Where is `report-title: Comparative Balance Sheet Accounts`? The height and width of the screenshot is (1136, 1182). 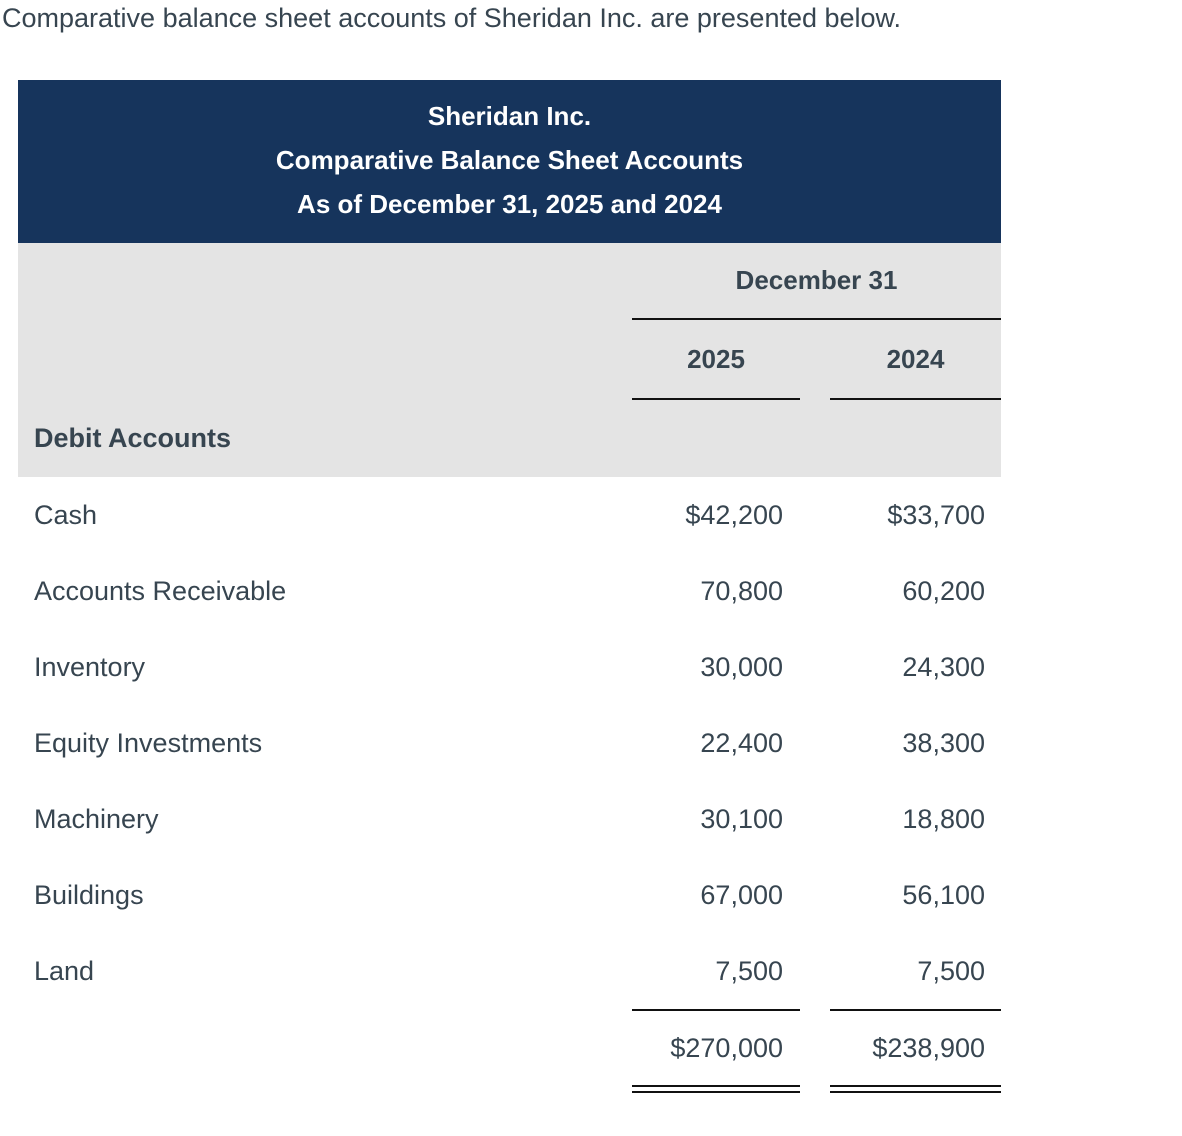
report-title: Comparative Balance Sheet Accounts is located at coordinates (509, 160).